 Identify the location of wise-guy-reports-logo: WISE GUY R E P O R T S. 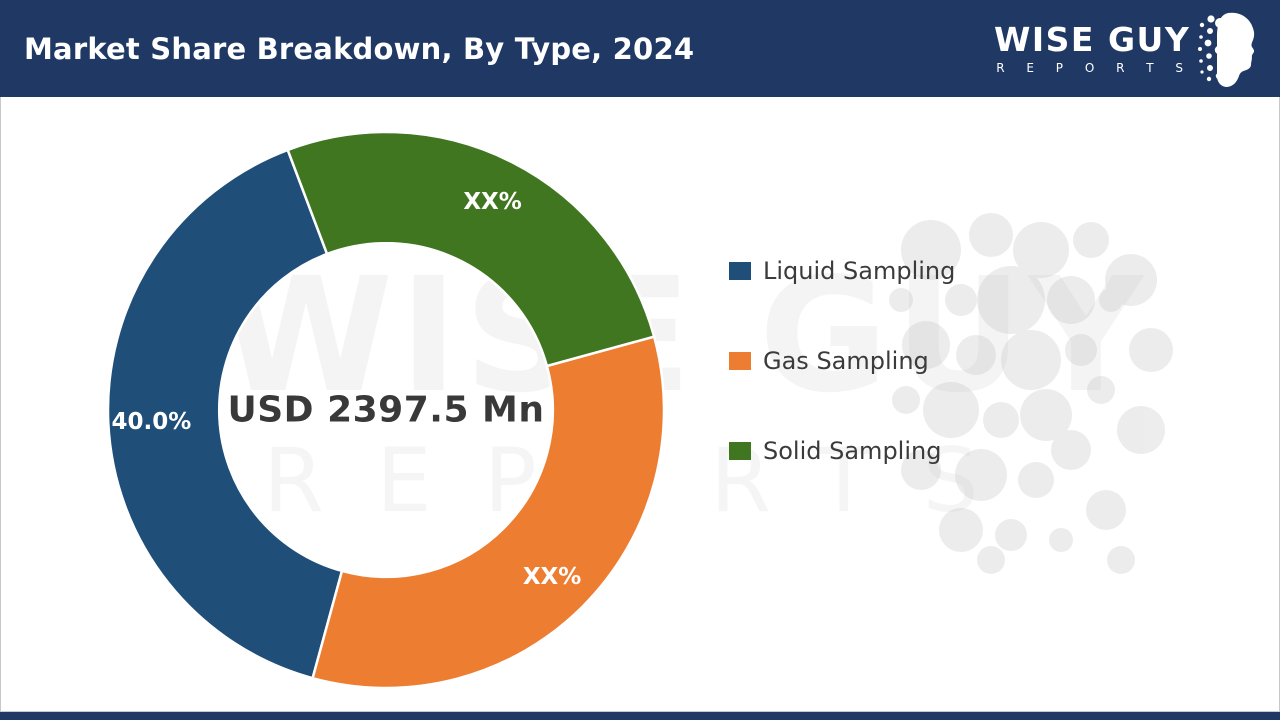
(1125, 49).